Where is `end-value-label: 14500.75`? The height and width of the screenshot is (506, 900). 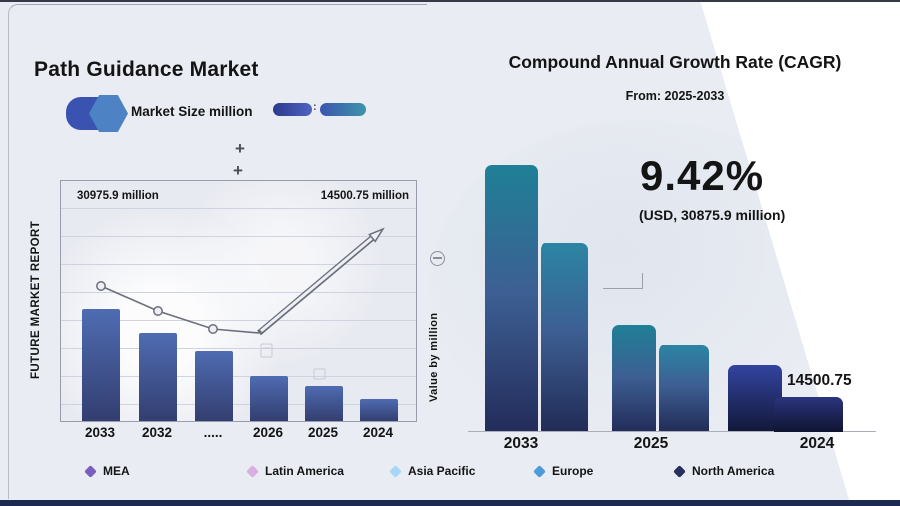
end-value-label: 14500.75 is located at coordinates (819, 380).